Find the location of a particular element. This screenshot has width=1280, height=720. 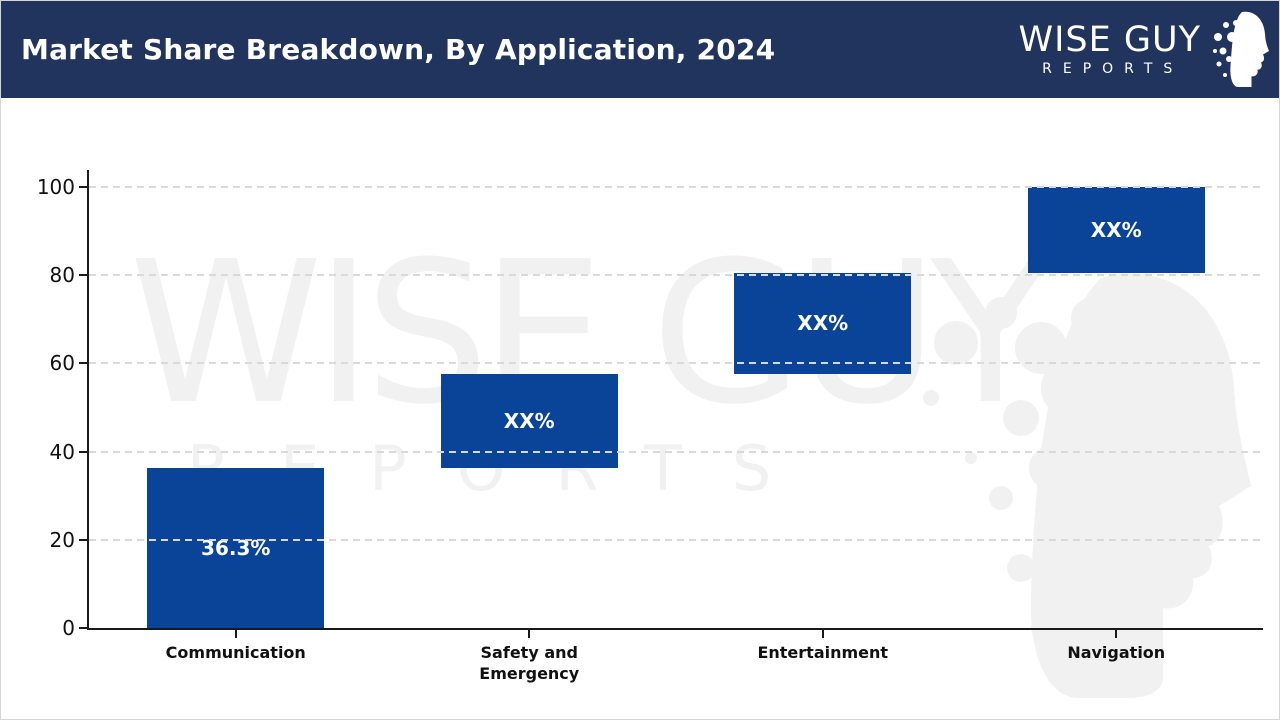

x-axis-label-2: Entertainment is located at coordinates (823, 652).